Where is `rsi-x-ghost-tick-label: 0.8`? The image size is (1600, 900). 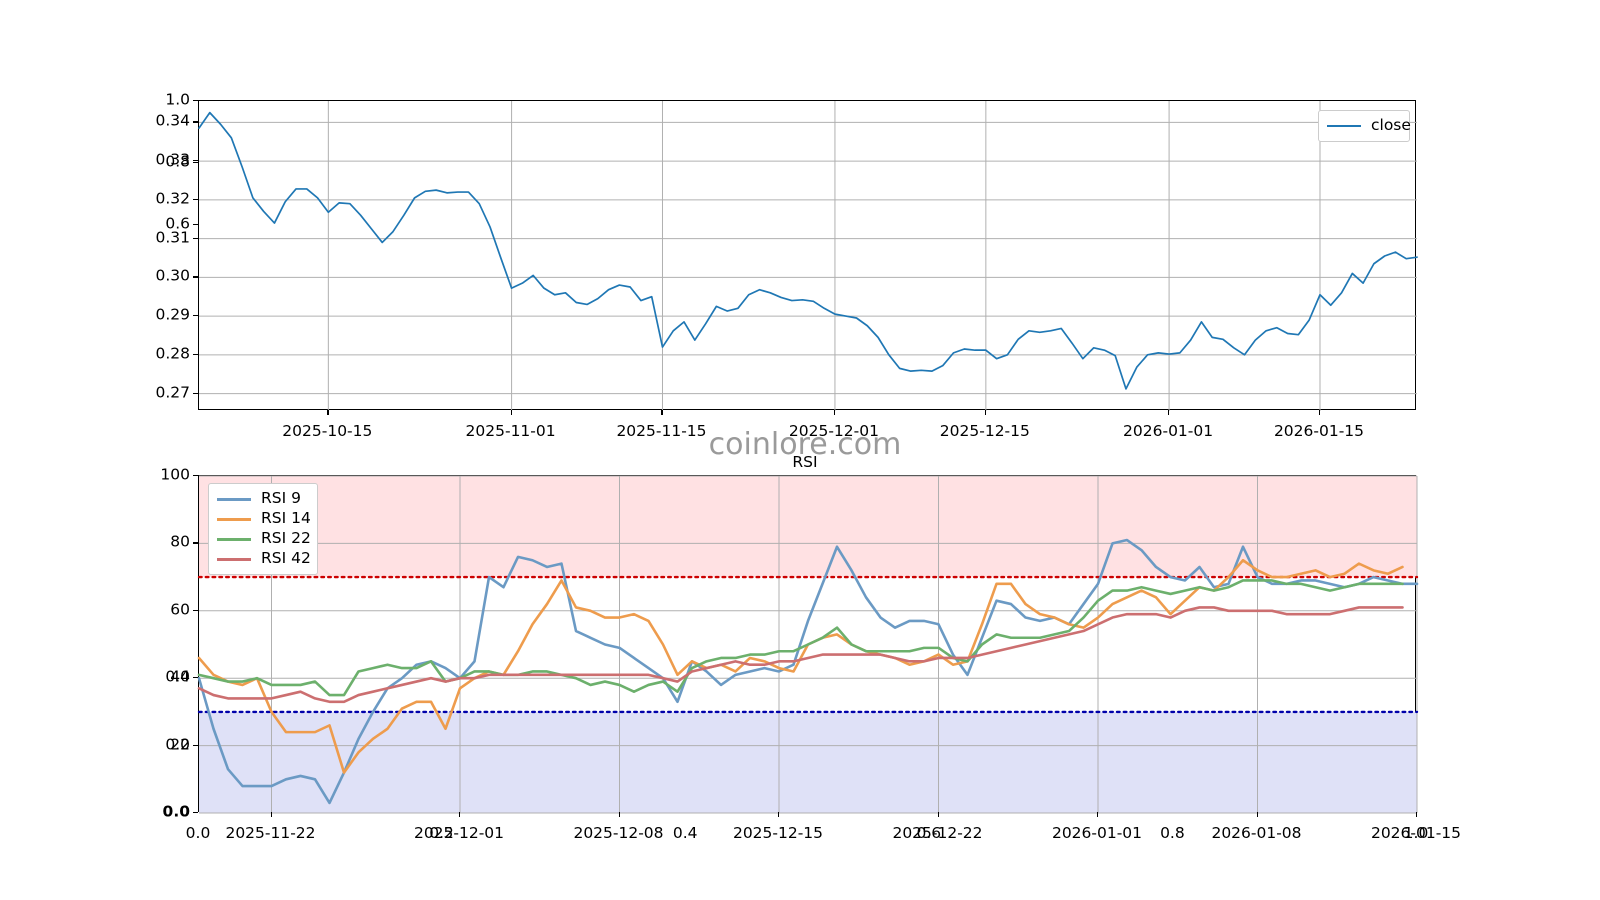 rsi-x-ghost-tick-label: 0.8 is located at coordinates (1172, 833).